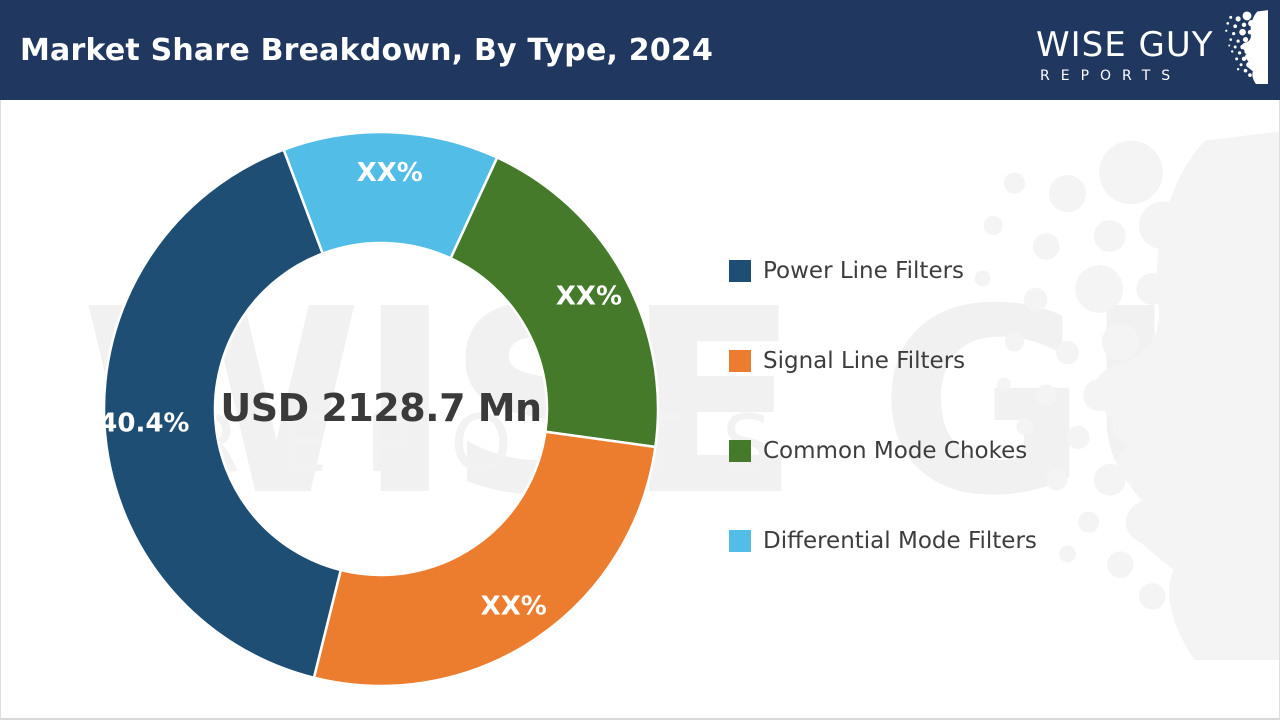  Describe the element at coordinates (1125, 45) in the screenshot. I see `logo-text-main: WISE GUY` at that location.